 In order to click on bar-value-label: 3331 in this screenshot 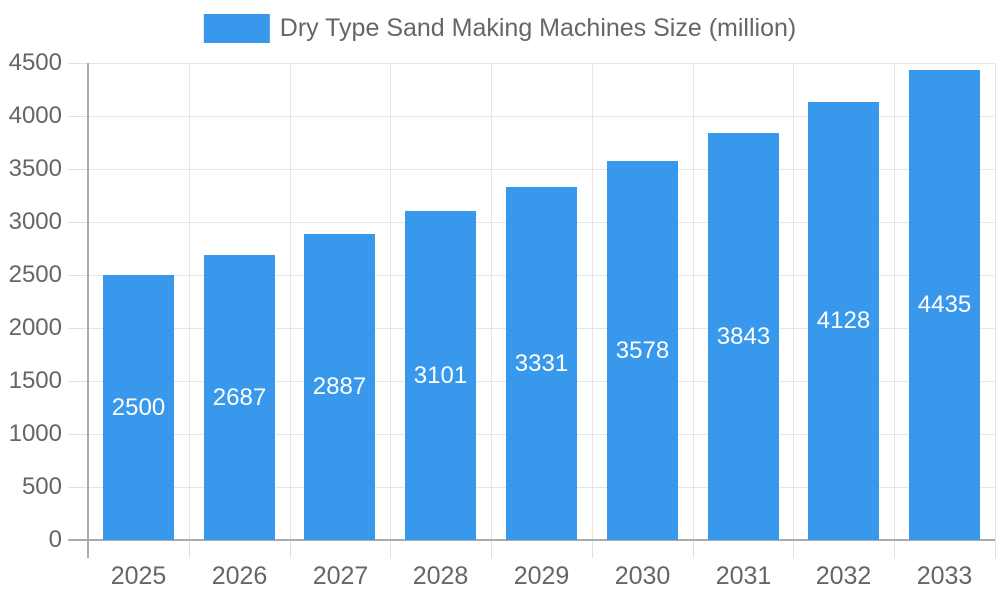, I will do `click(541, 363)`.